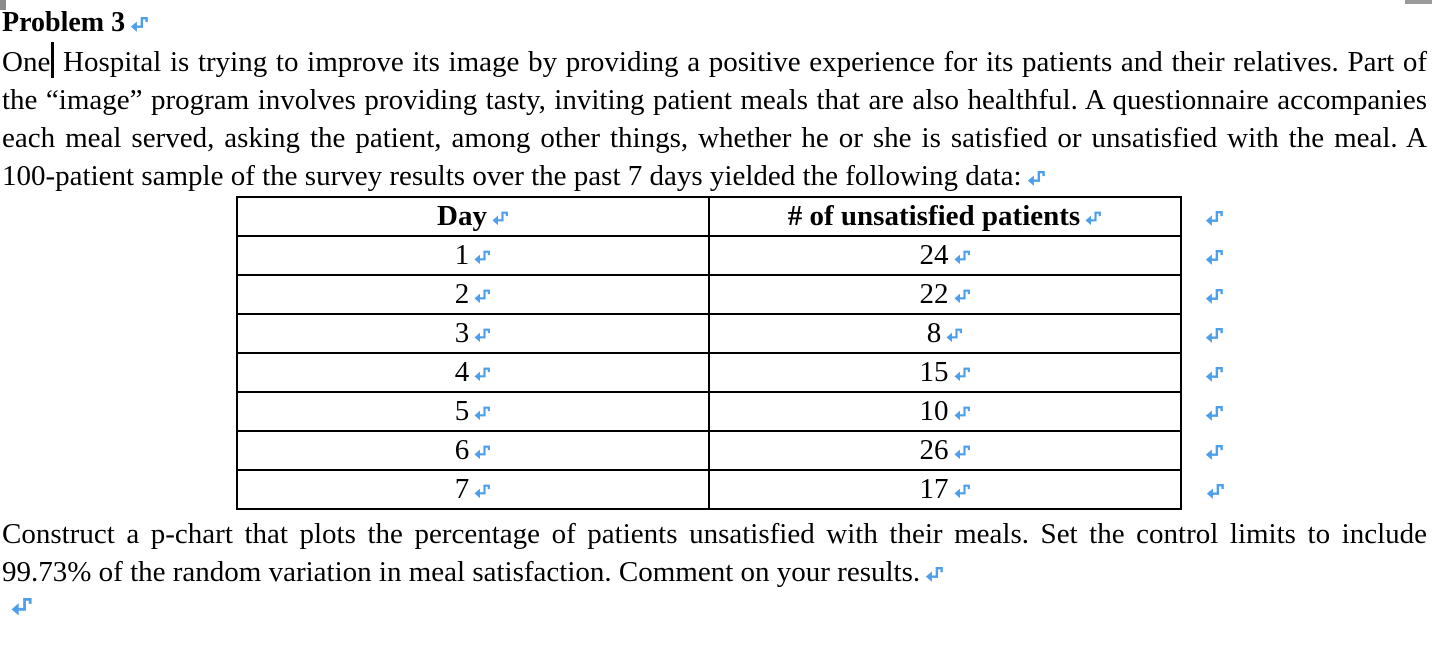 Image resolution: width=1432 pixels, height=660 pixels. I want to click on count-value: 15, so click(934, 372).